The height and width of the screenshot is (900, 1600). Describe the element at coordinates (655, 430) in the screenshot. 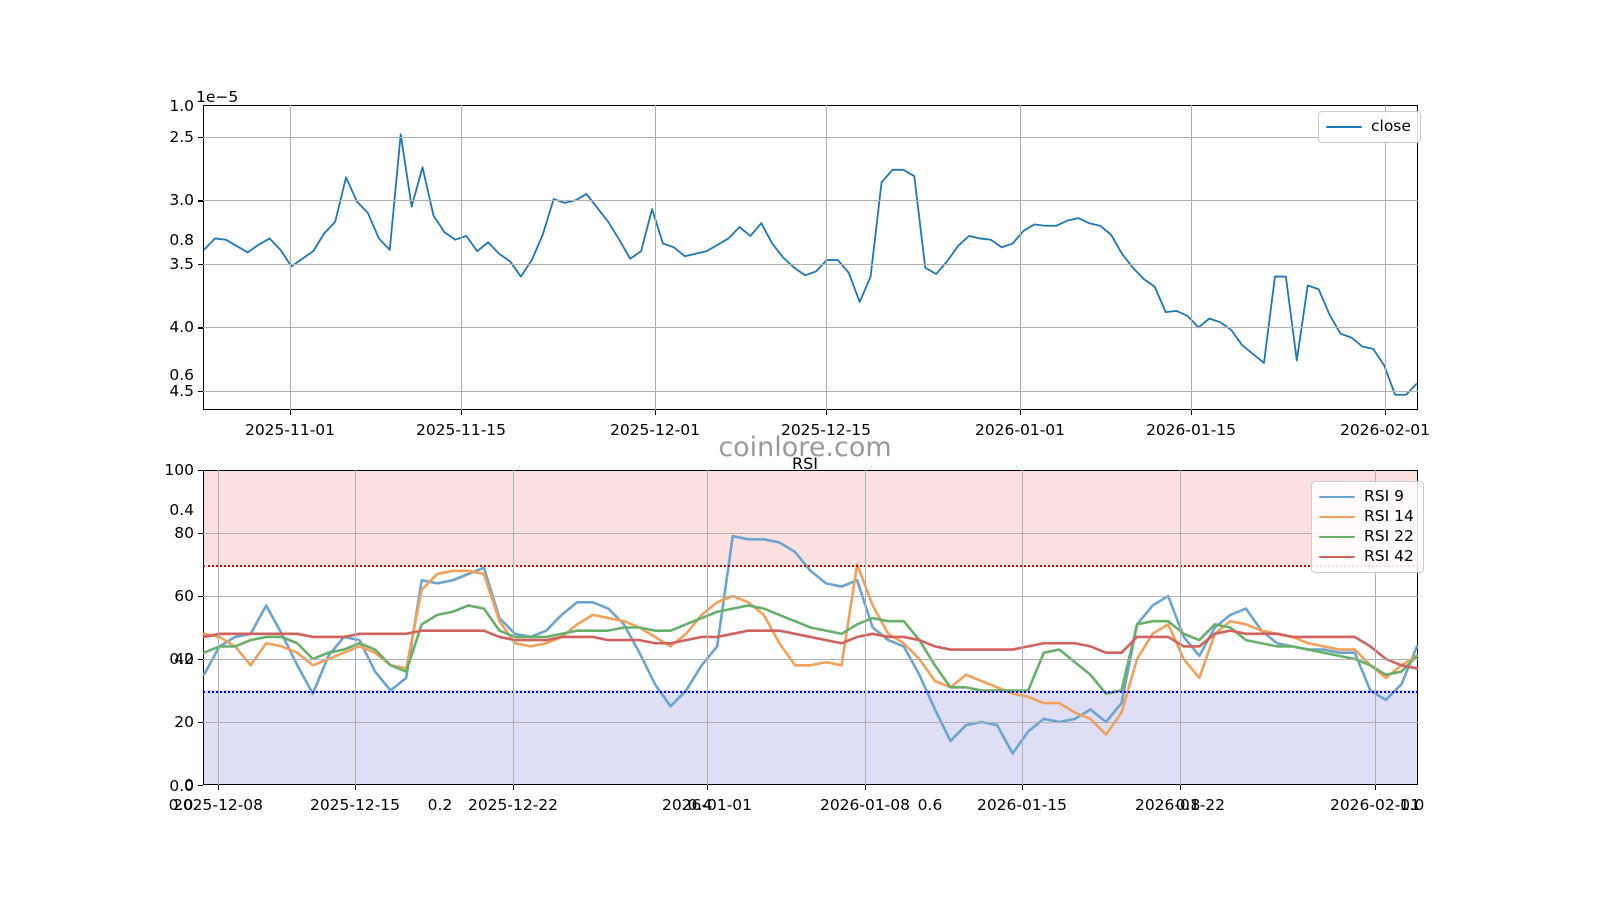

I see `price-x-tick-label: 2025-12-01` at that location.